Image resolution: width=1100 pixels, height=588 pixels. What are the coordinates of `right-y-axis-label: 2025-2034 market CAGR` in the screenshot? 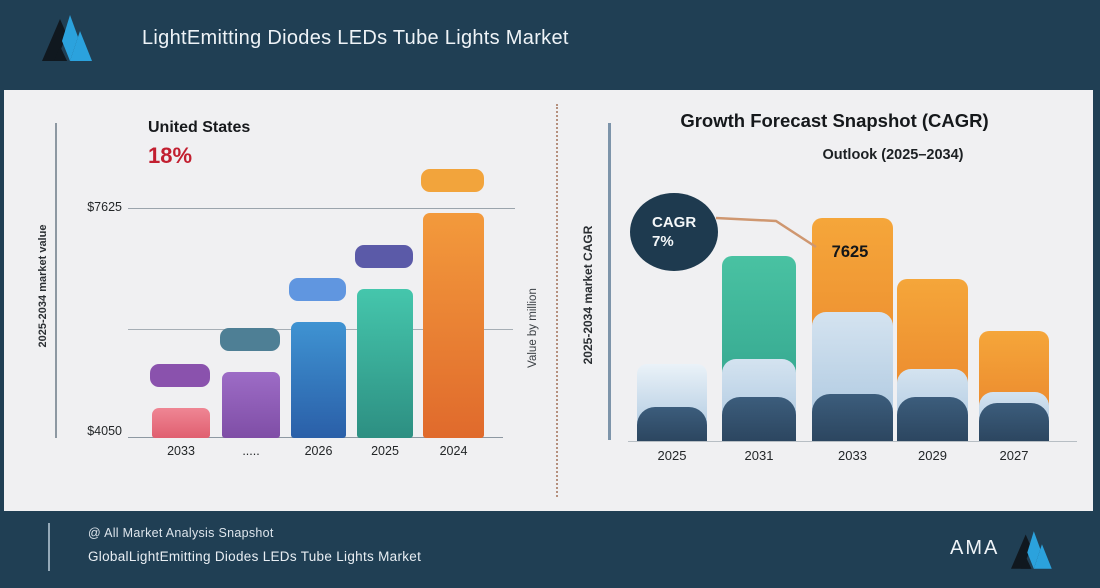 It's located at (588, 295).